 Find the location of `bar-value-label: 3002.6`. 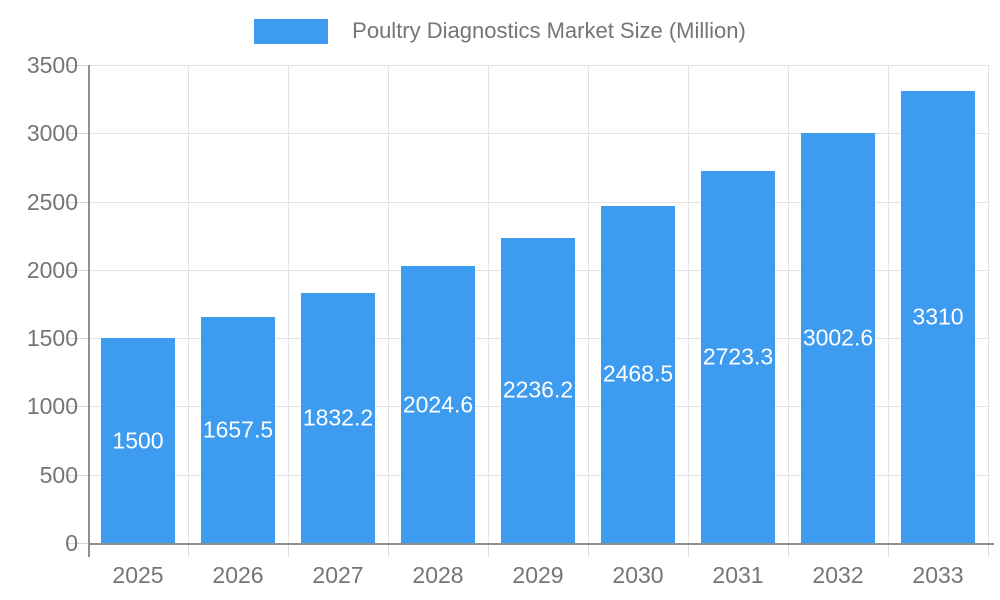

bar-value-label: 3002.6 is located at coordinates (838, 337).